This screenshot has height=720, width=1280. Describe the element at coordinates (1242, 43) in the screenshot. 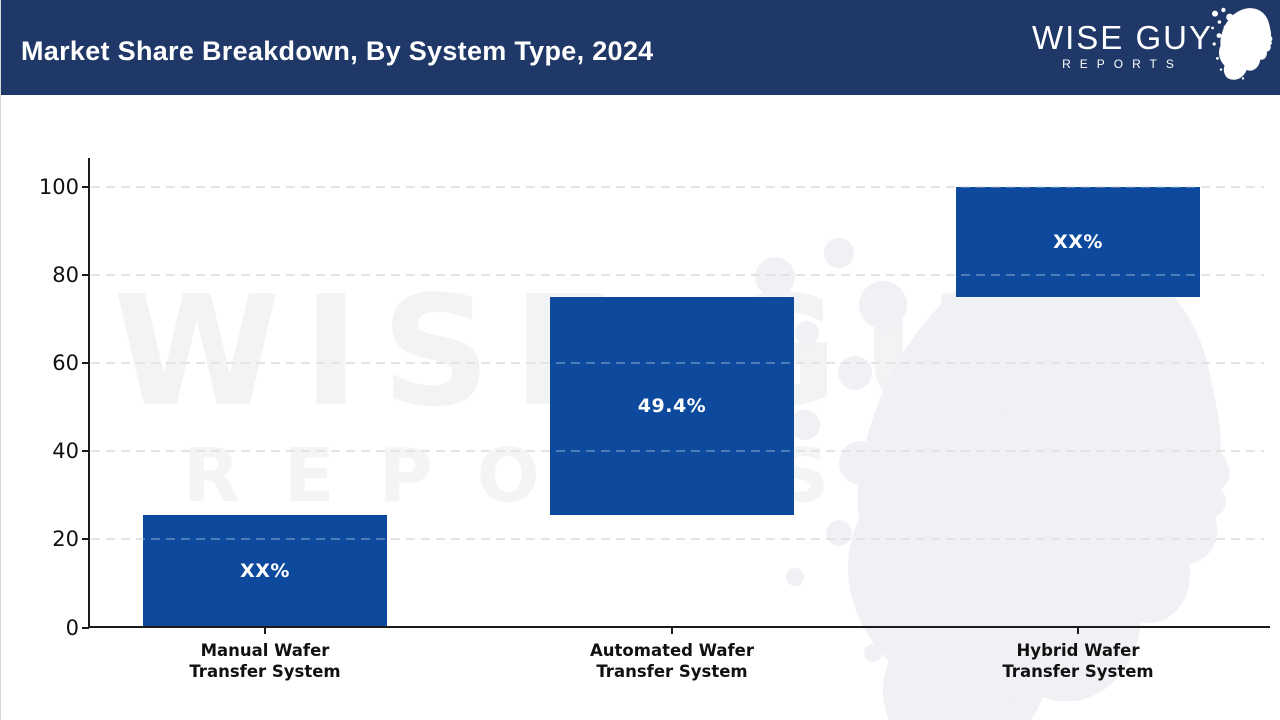

I see `face-profile-icon` at that location.